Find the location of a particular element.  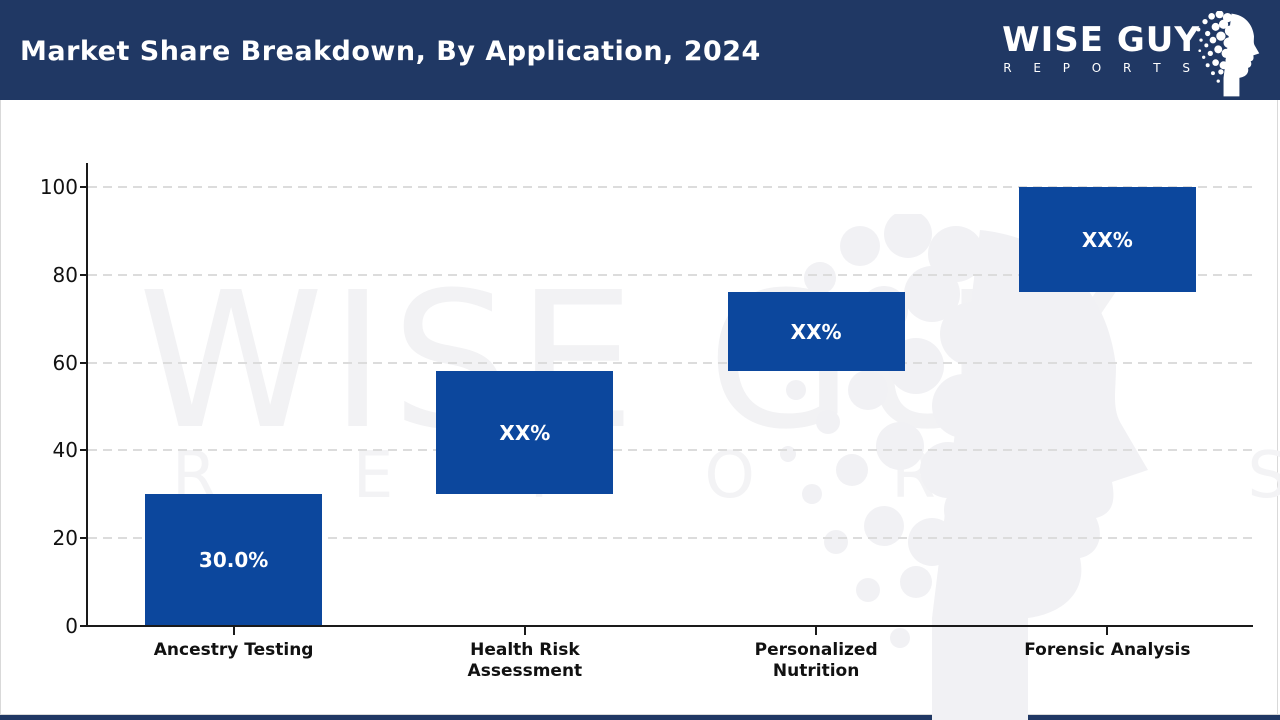

wise-guy-reports-logo: WISE GUY R E P O R T S is located at coordinates (1137, 51).